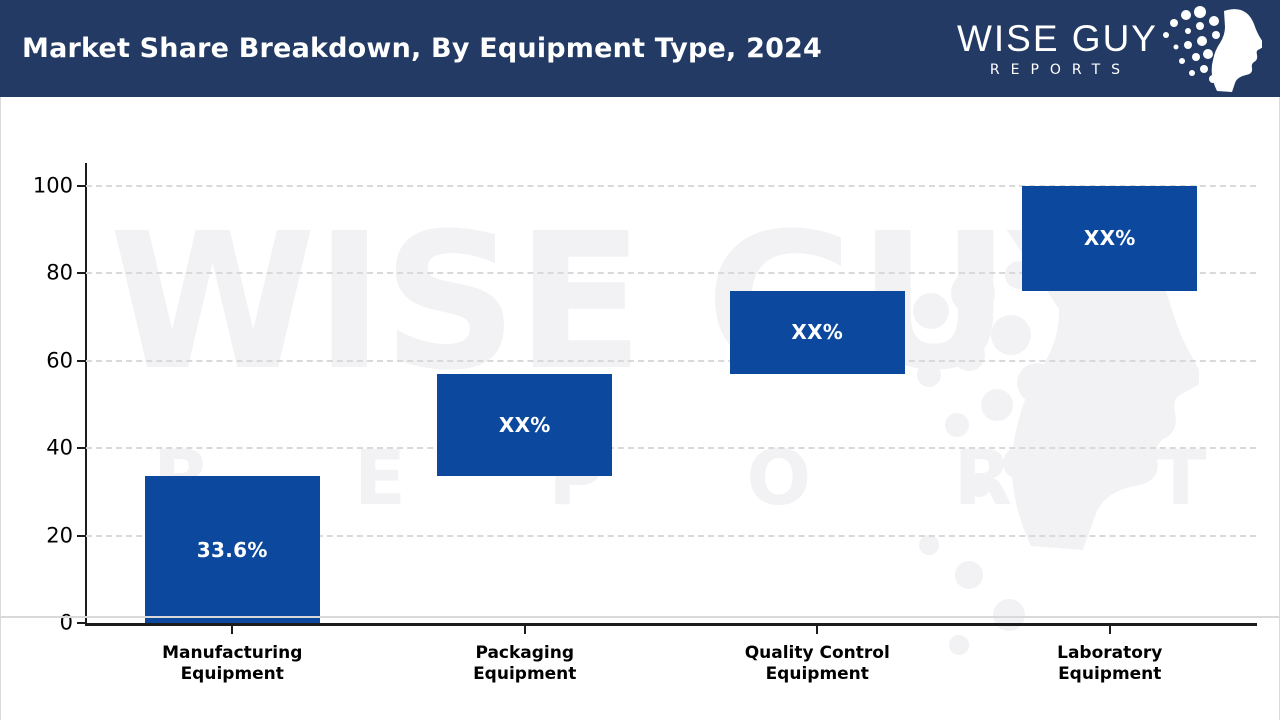 Image resolution: width=1280 pixels, height=720 pixels. I want to click on logo-subtitle: REPORTS, so click(1060, 70).